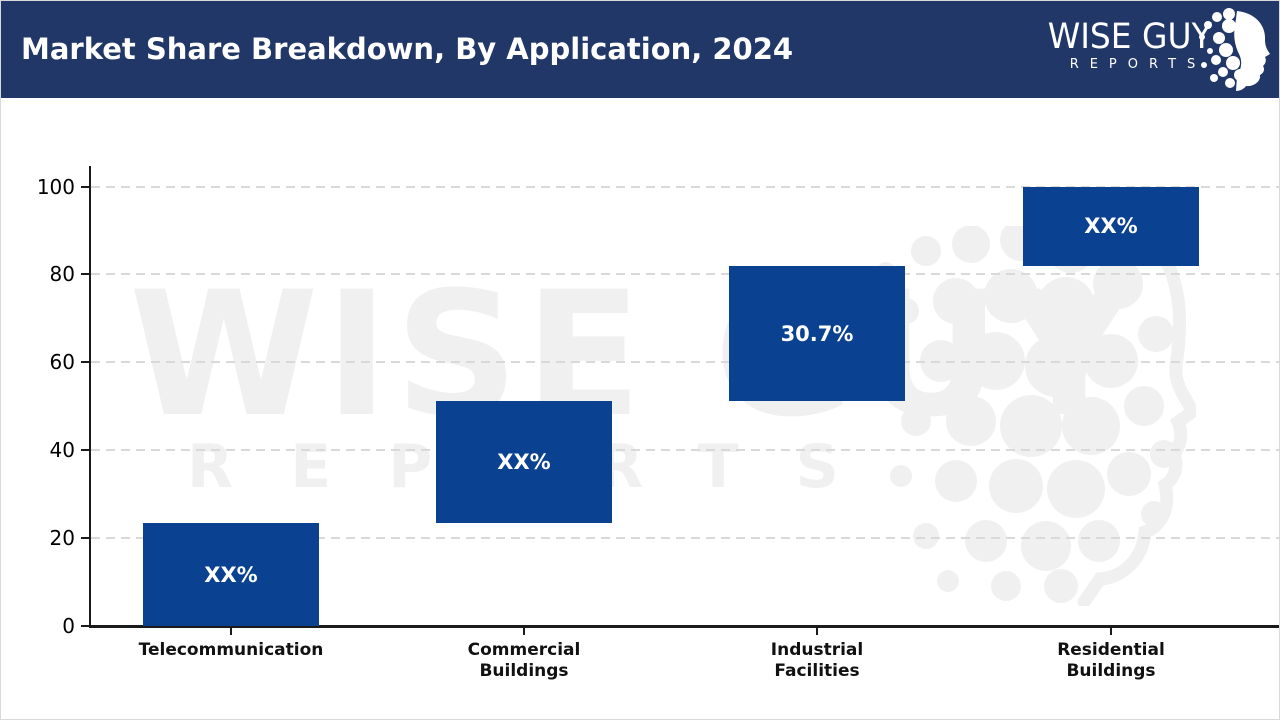 This screenshot has width=1280, height=720. I want to click on category-label-telecommunication: Telecommunication, so click(231, 650).